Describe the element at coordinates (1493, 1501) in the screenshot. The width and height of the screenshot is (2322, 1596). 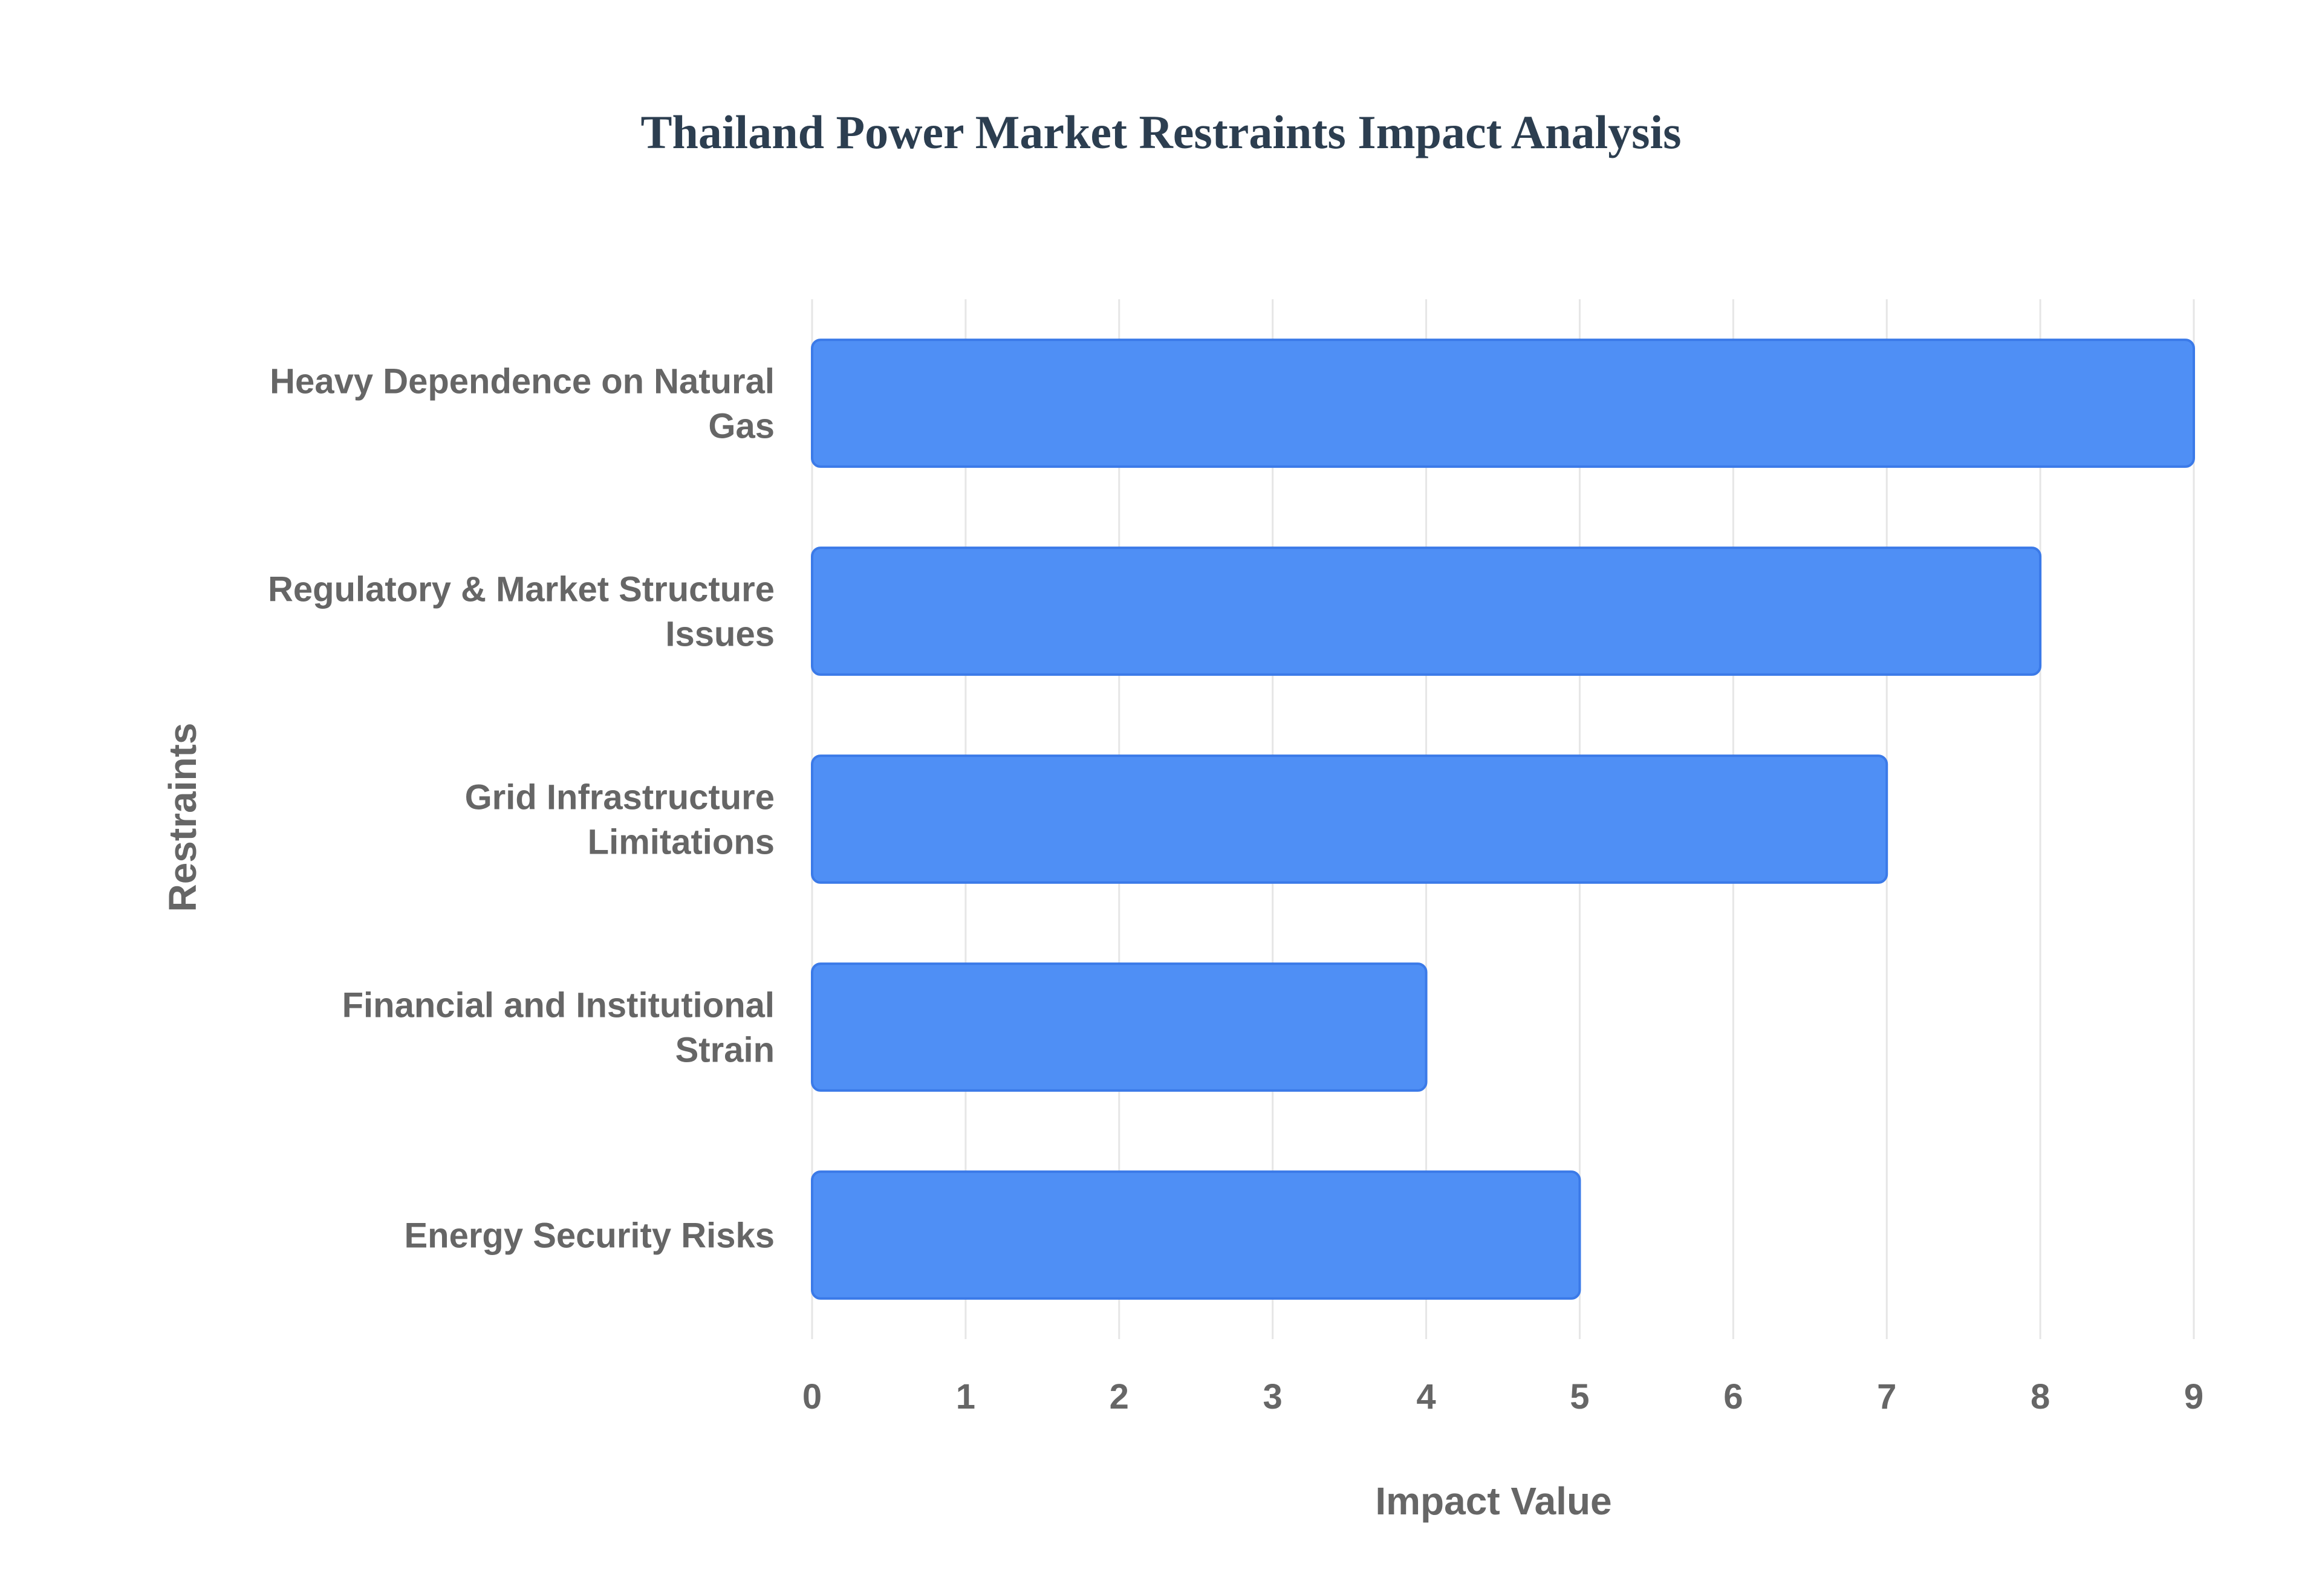
I see `x-axis-title: Impact Value` at that location.